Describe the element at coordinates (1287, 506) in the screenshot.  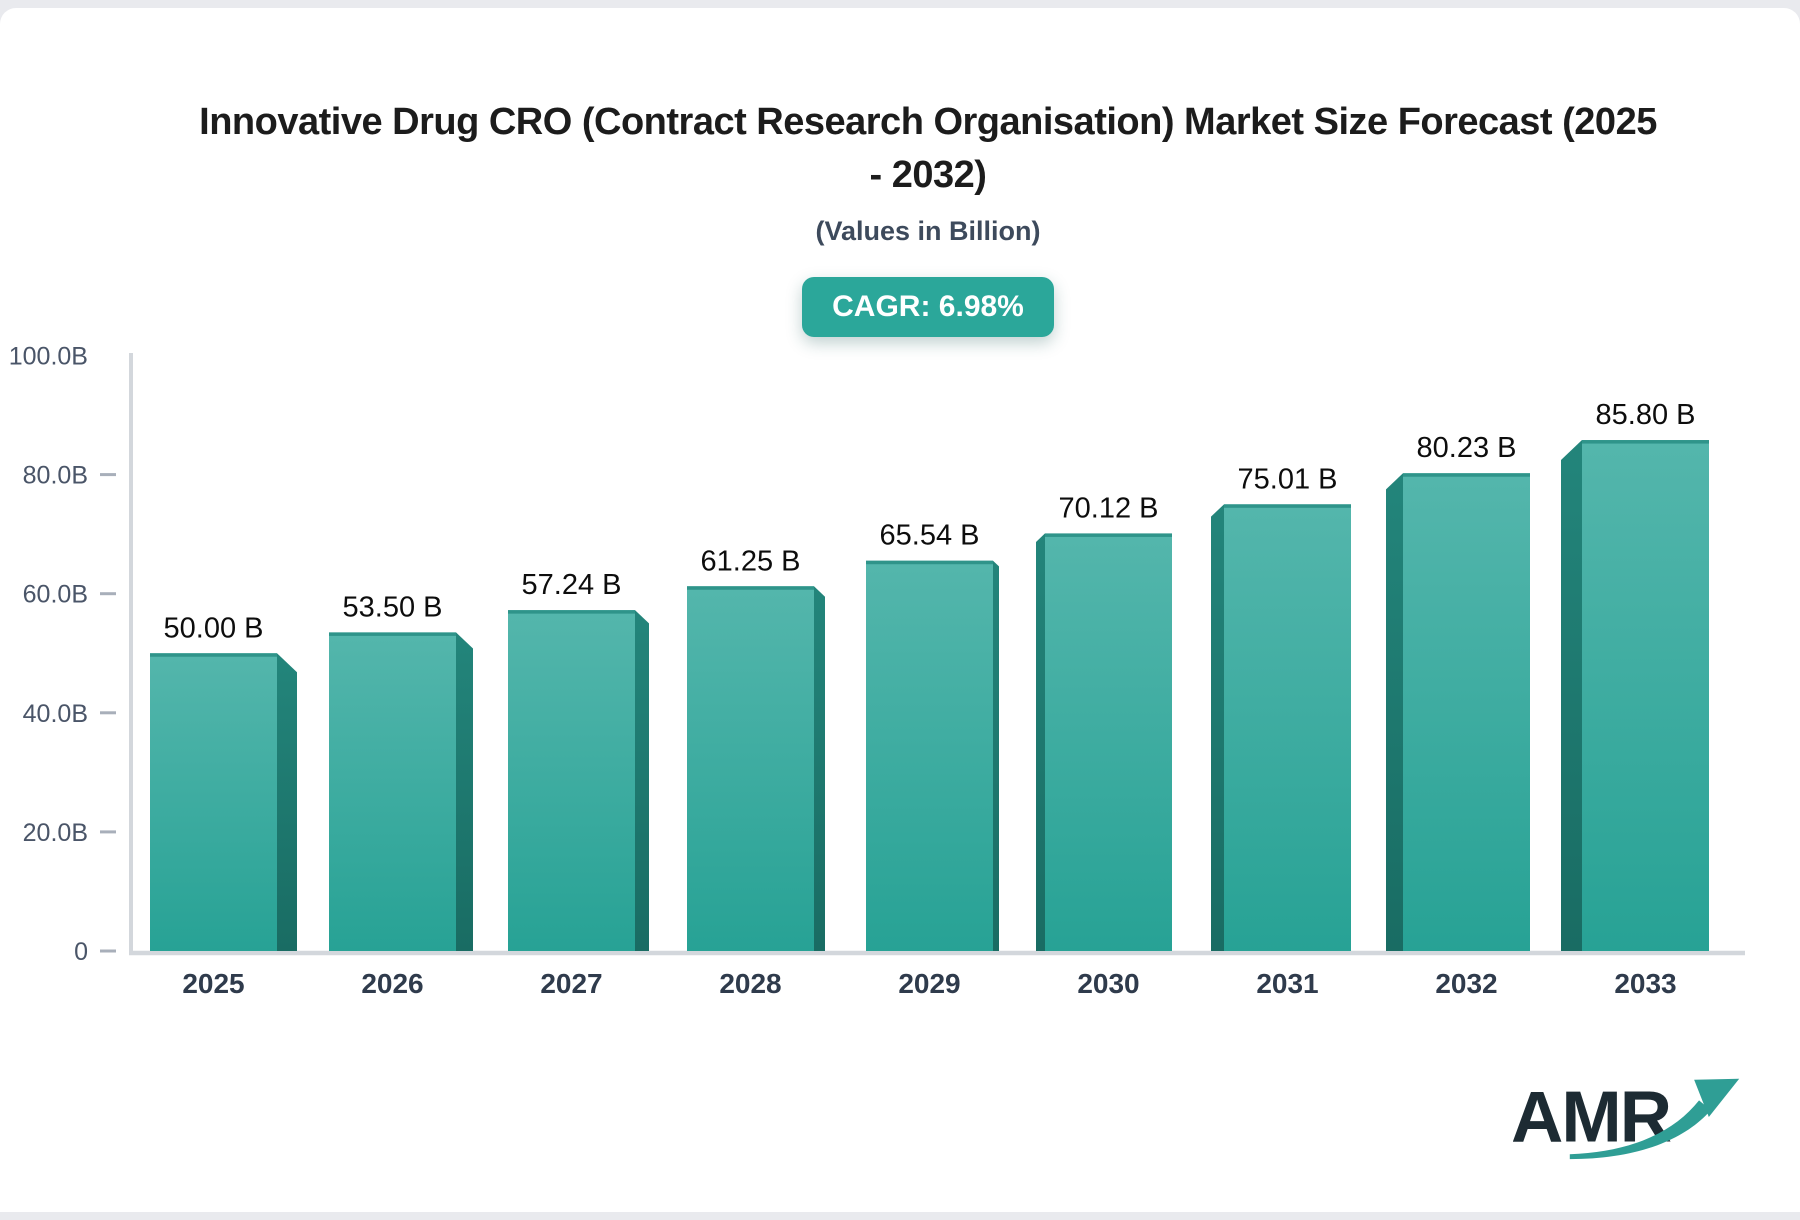
I see `bar-top-edge-2031` at that location.